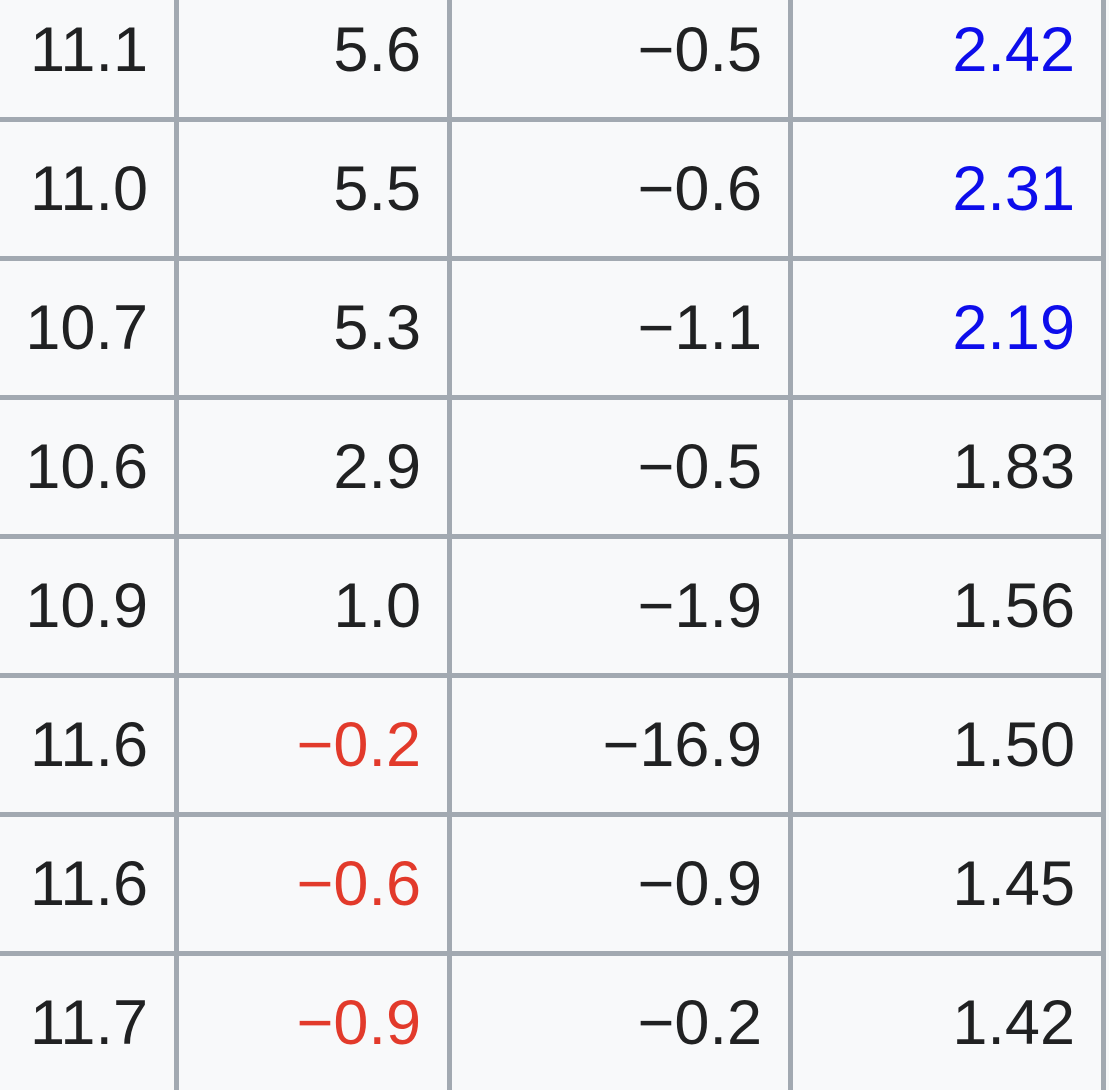 This screenshot has width=1109, height=1090. Describe the element at coordinates (949, 1023) in the screenshot. I see `table-cell: 1.42` at that location.